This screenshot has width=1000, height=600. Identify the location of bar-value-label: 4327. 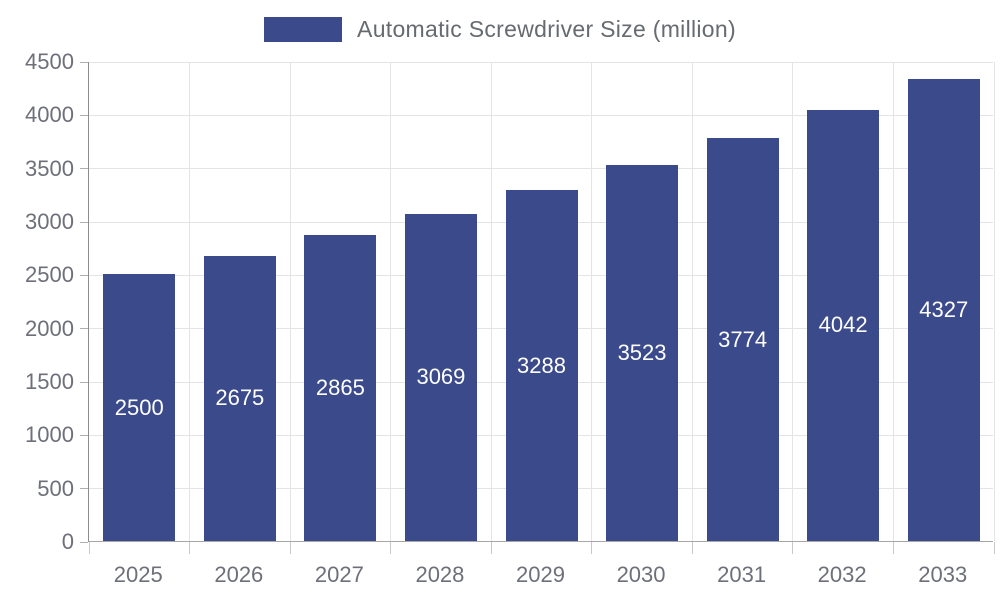
(944, 310).